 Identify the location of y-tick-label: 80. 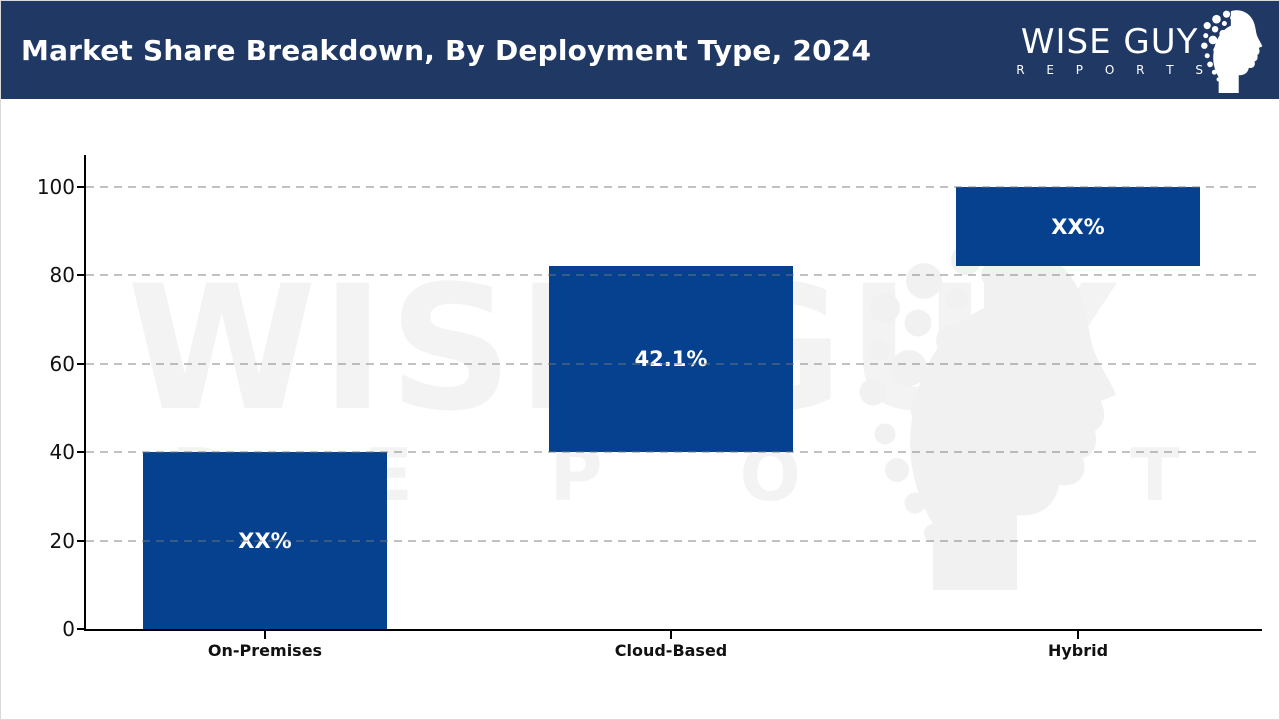
(62, 275).